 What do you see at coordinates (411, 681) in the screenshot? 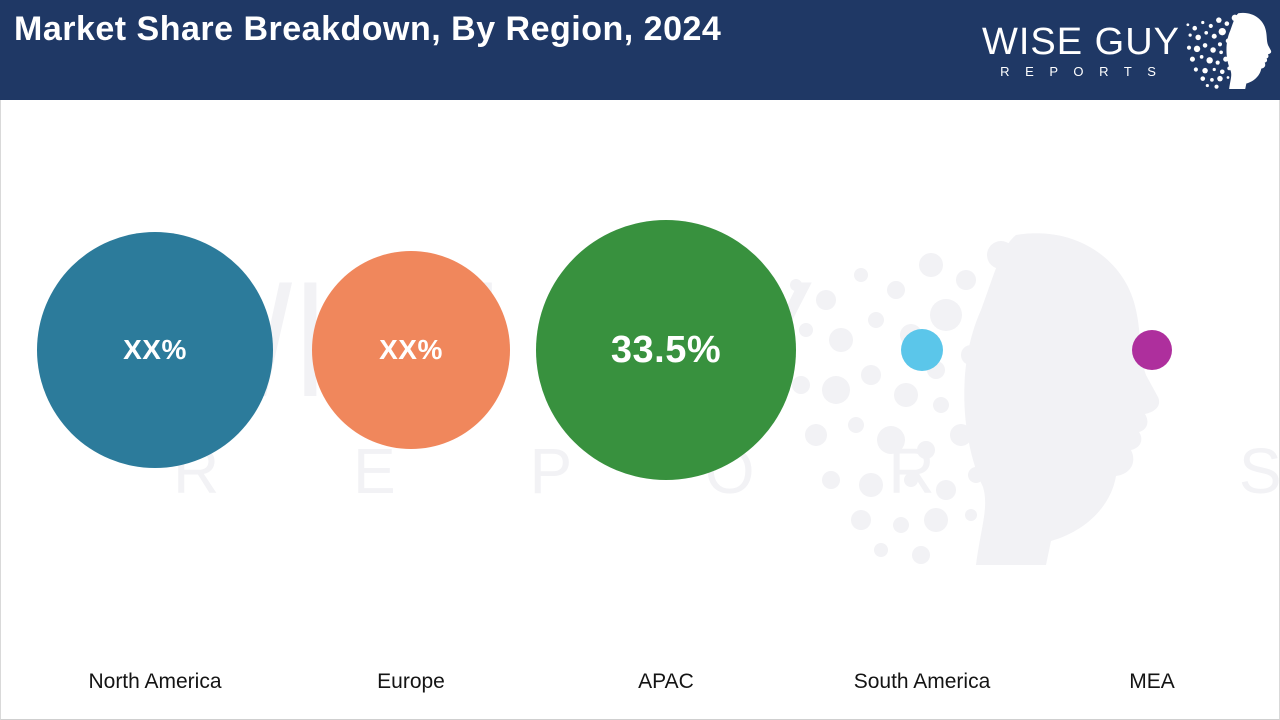
I see `category-label-europe: Europe` at bounding box center [411, 681].